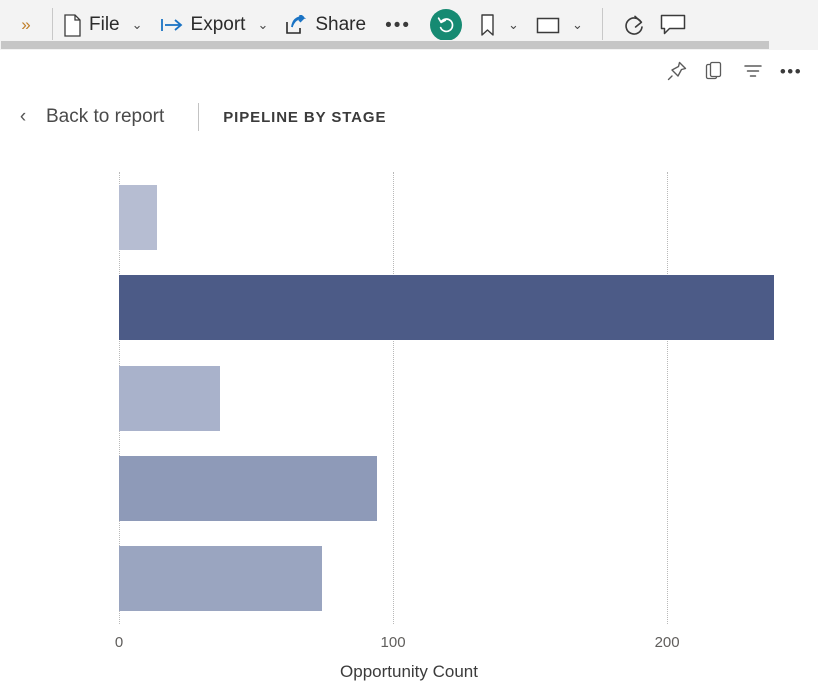  I want to click on breadcrumb-divider, so click(199, 117).